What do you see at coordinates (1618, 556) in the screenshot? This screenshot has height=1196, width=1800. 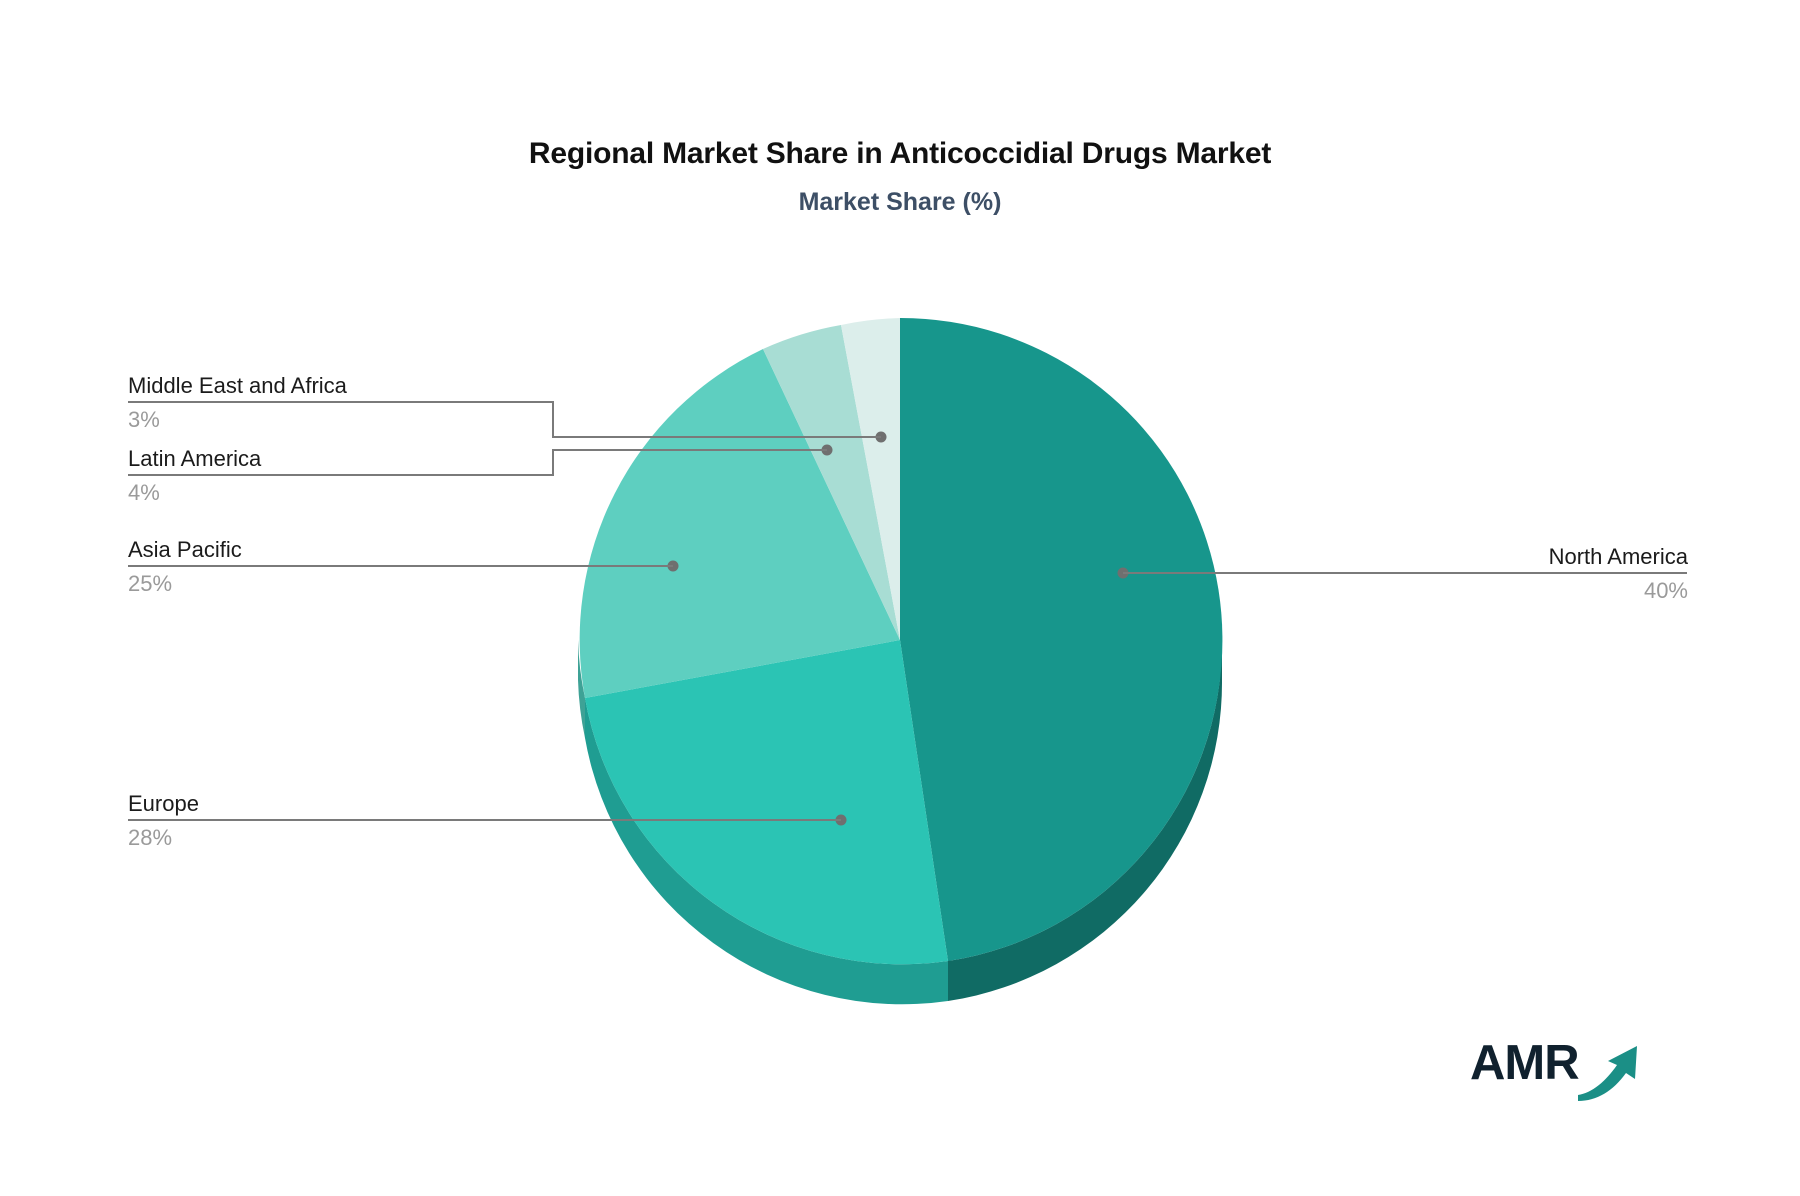 I see `label-name-north-america: North America` at bounding box center [1618, 556].